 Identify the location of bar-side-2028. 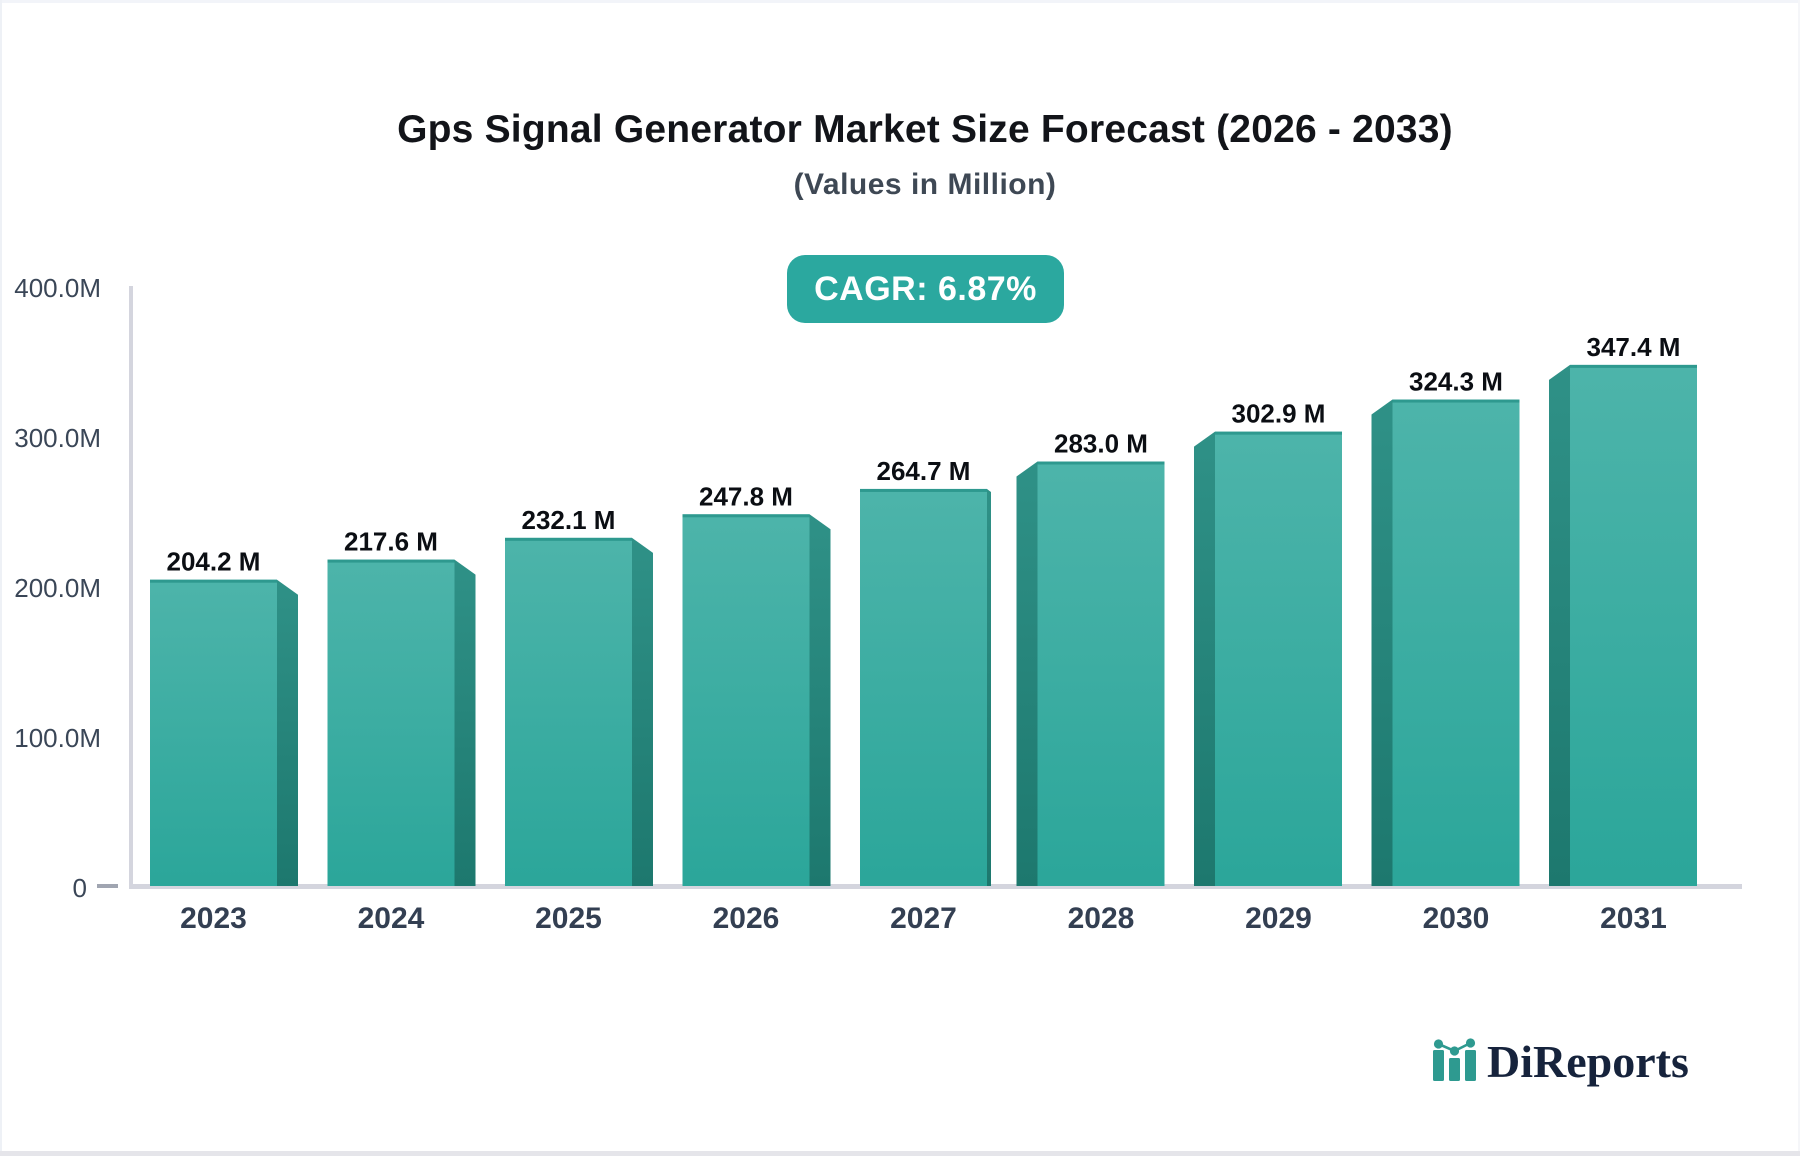
(1027, 673).